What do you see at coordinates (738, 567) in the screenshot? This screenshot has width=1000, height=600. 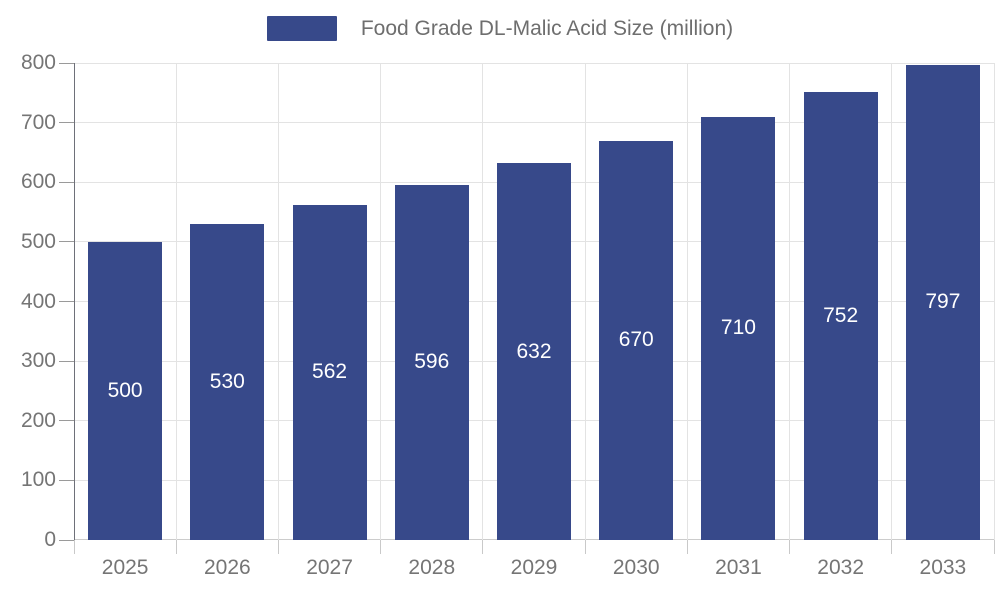 I see `x-tick-label: 2031` at bounding box center [738, 567].